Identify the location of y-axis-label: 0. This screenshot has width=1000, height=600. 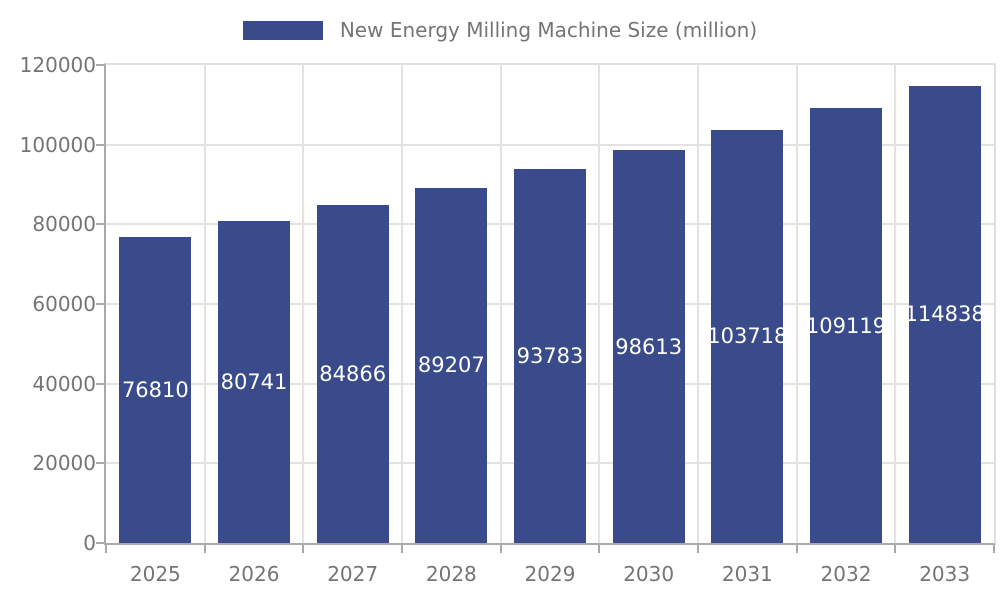
(89, 543).